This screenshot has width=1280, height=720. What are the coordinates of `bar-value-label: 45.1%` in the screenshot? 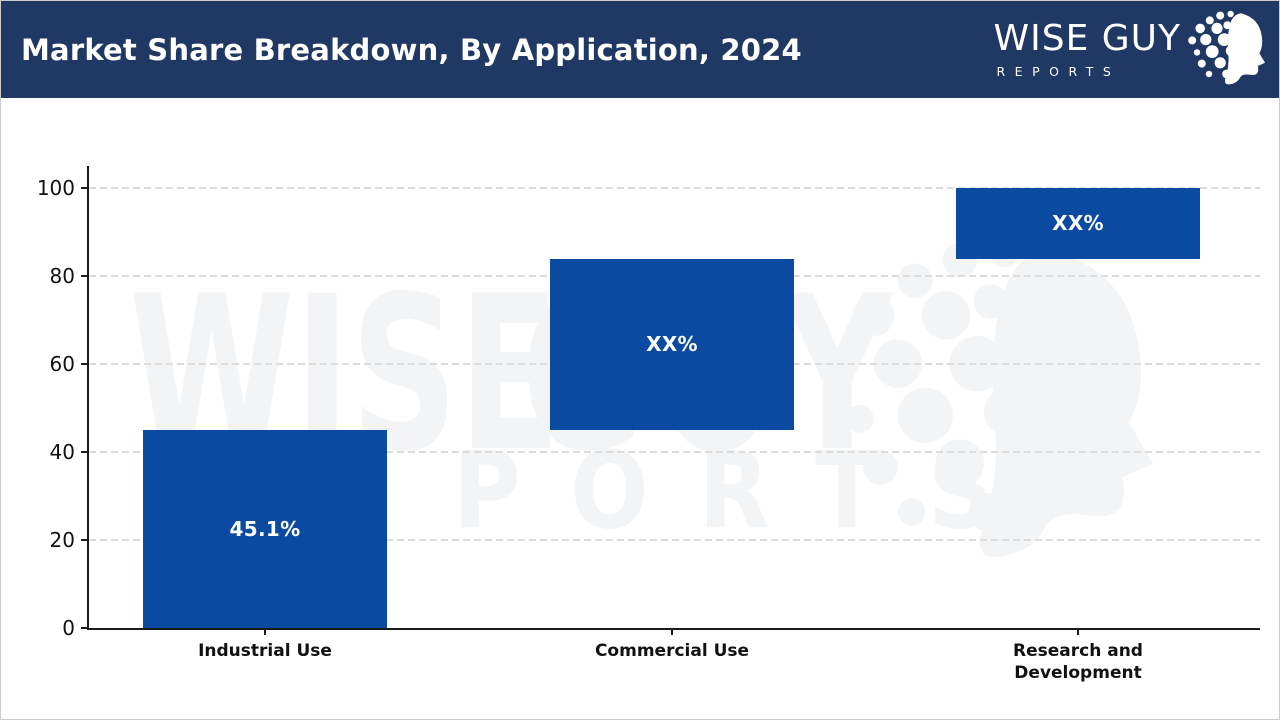 It's located at (265, 528).